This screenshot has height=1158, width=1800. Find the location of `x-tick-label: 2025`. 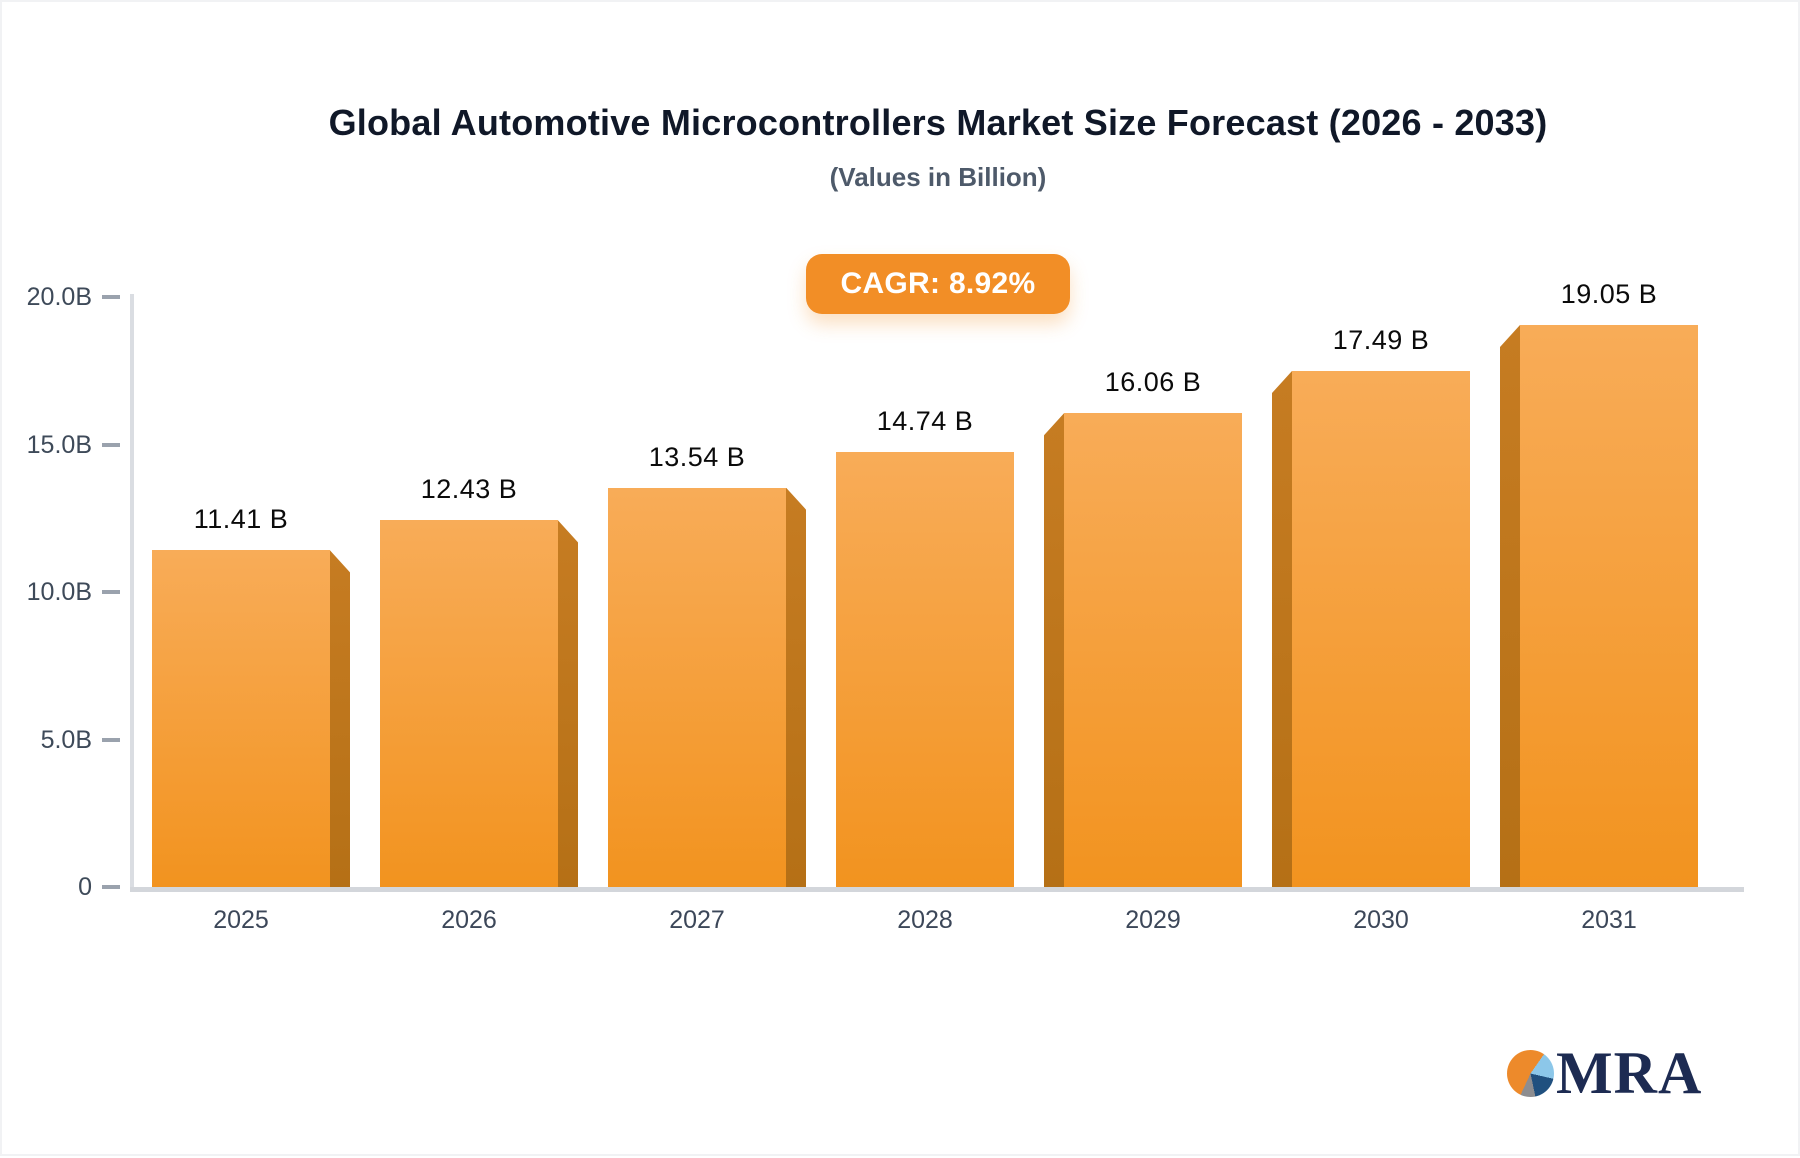

x-tick-label: 2025 is located at coordinates (241, 920).